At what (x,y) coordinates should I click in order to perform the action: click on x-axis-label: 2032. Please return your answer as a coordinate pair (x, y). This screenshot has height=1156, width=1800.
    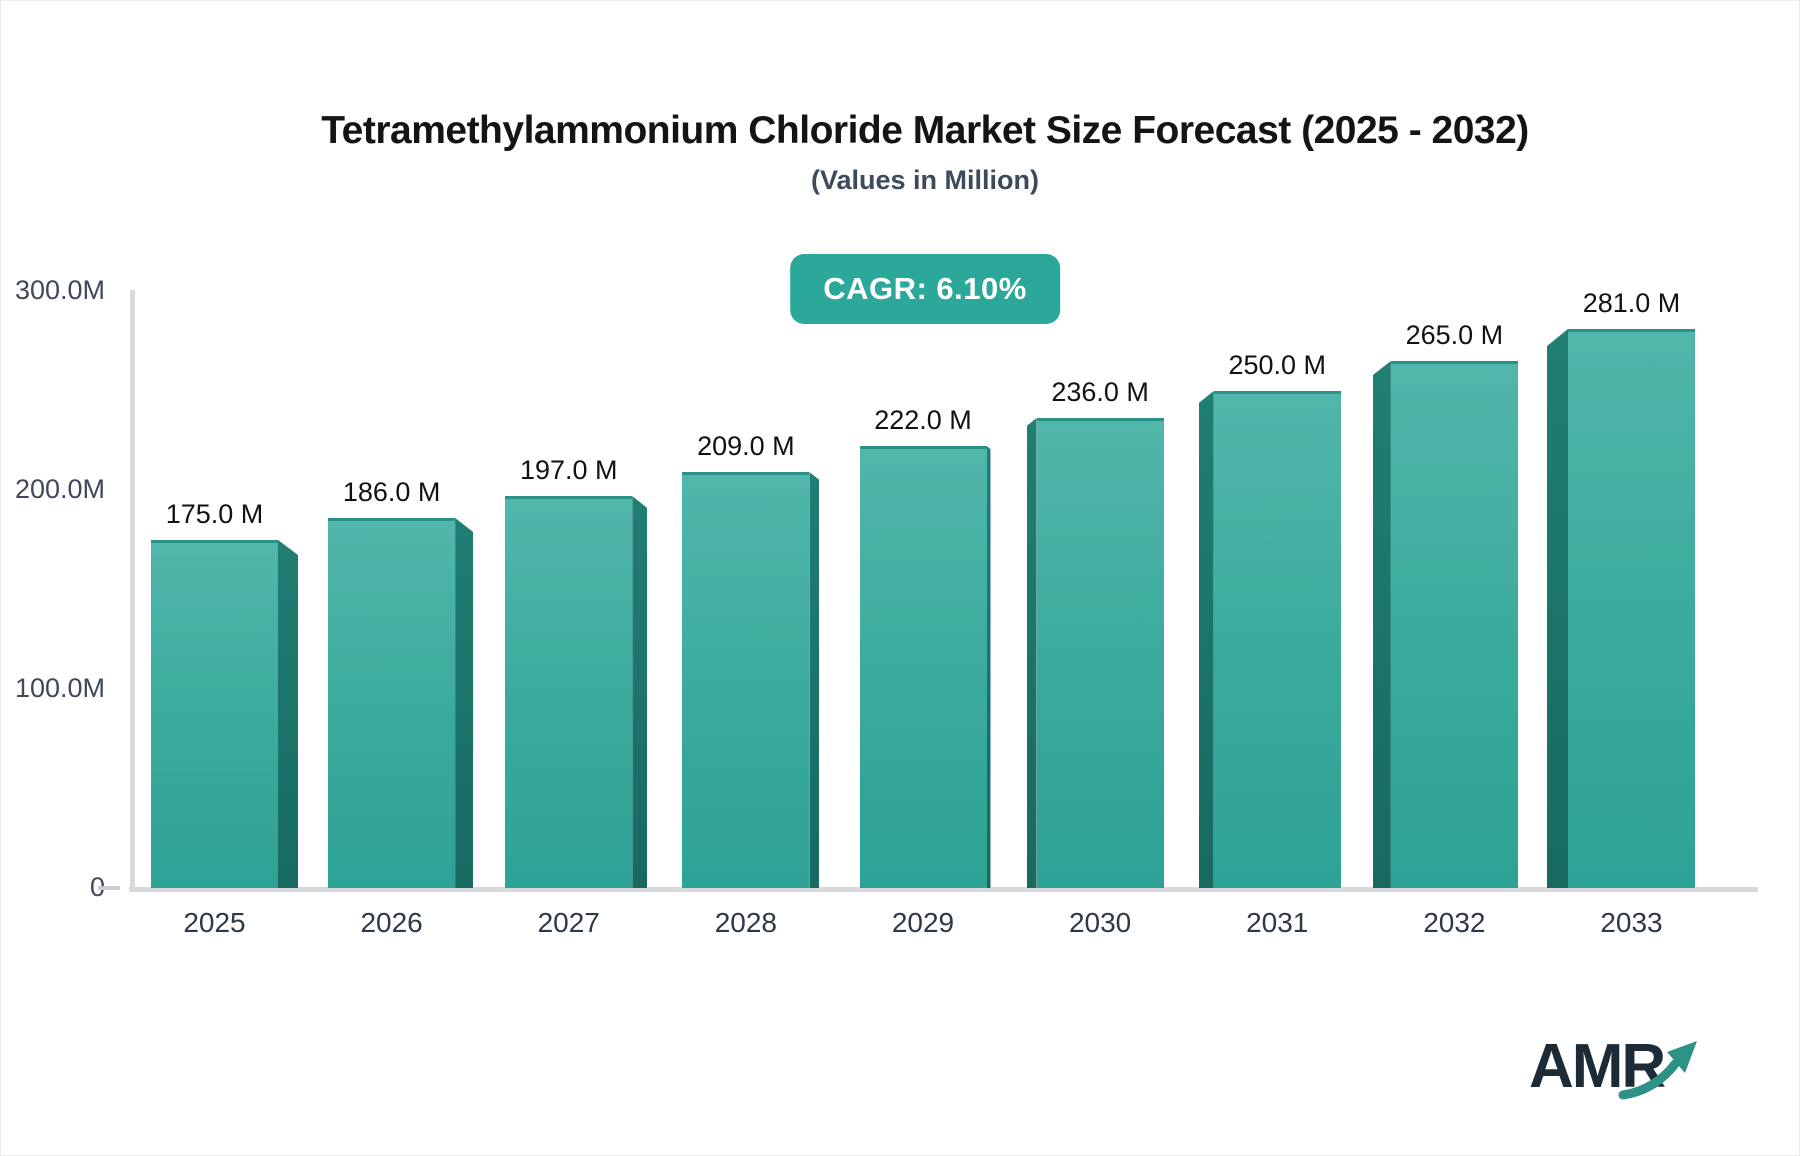
    Looking at the image, I should click on (1454, 922).